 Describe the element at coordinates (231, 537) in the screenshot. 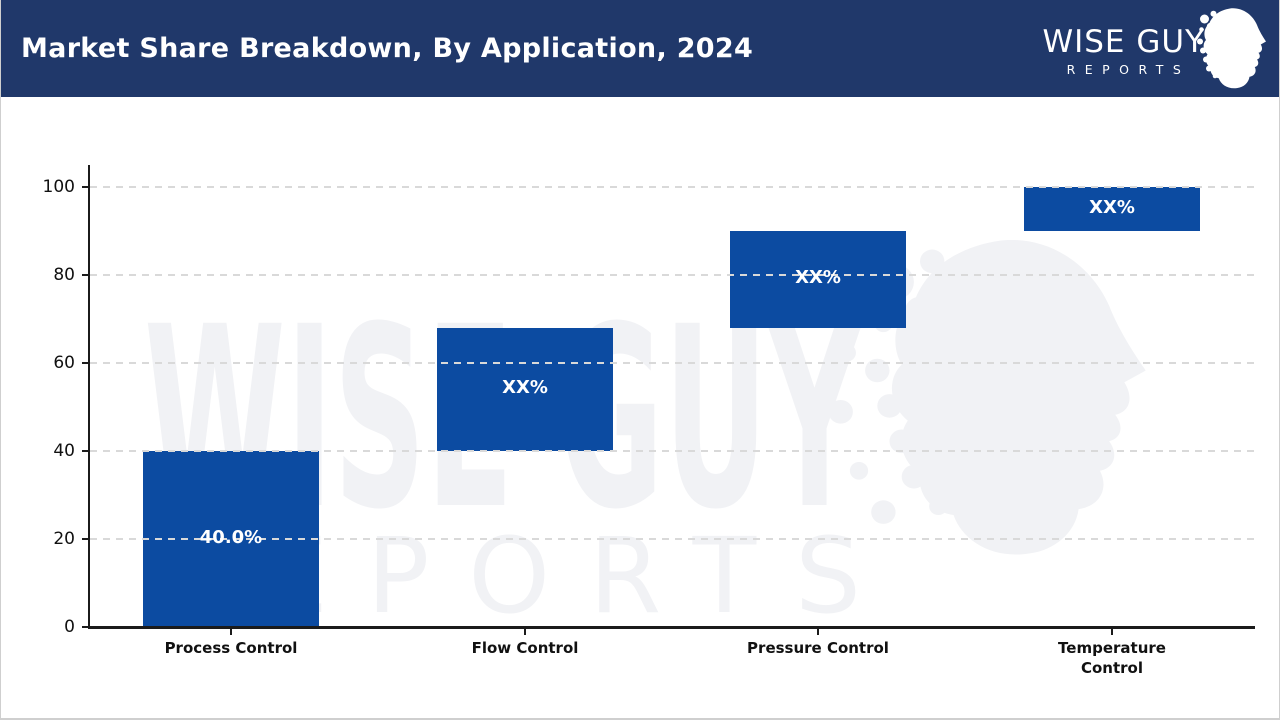

I see `bar-value-label: 40.0%` at that location.